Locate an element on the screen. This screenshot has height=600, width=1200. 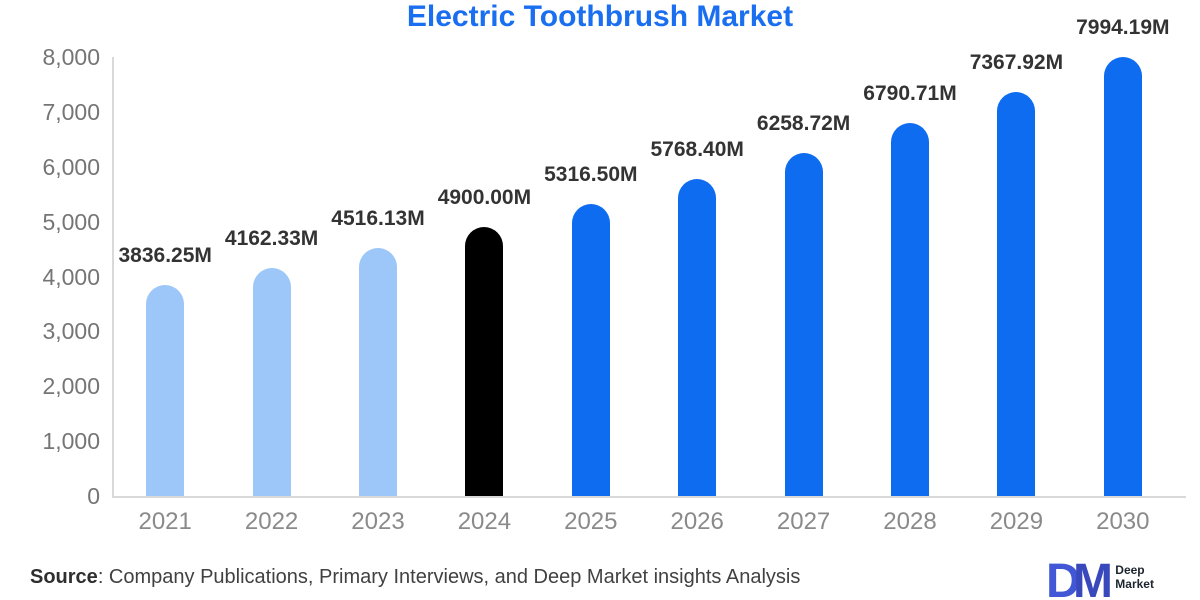
bar-2024 is located at coordinates (484, 361).